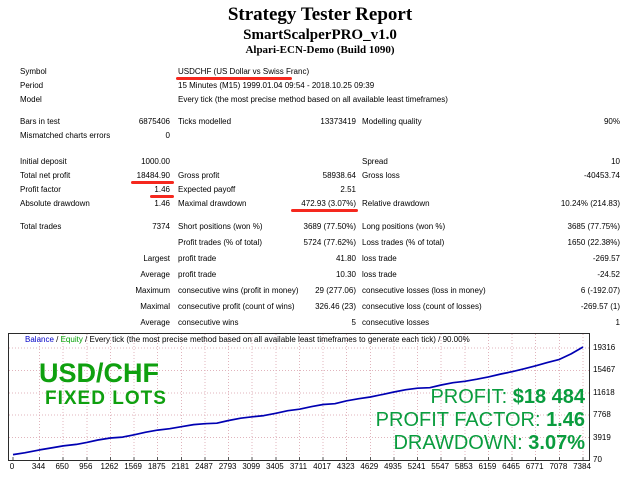 This screenshot has width=640, height=480. I want to click on report-label: Loss trades (% of total), so click(403, 242).